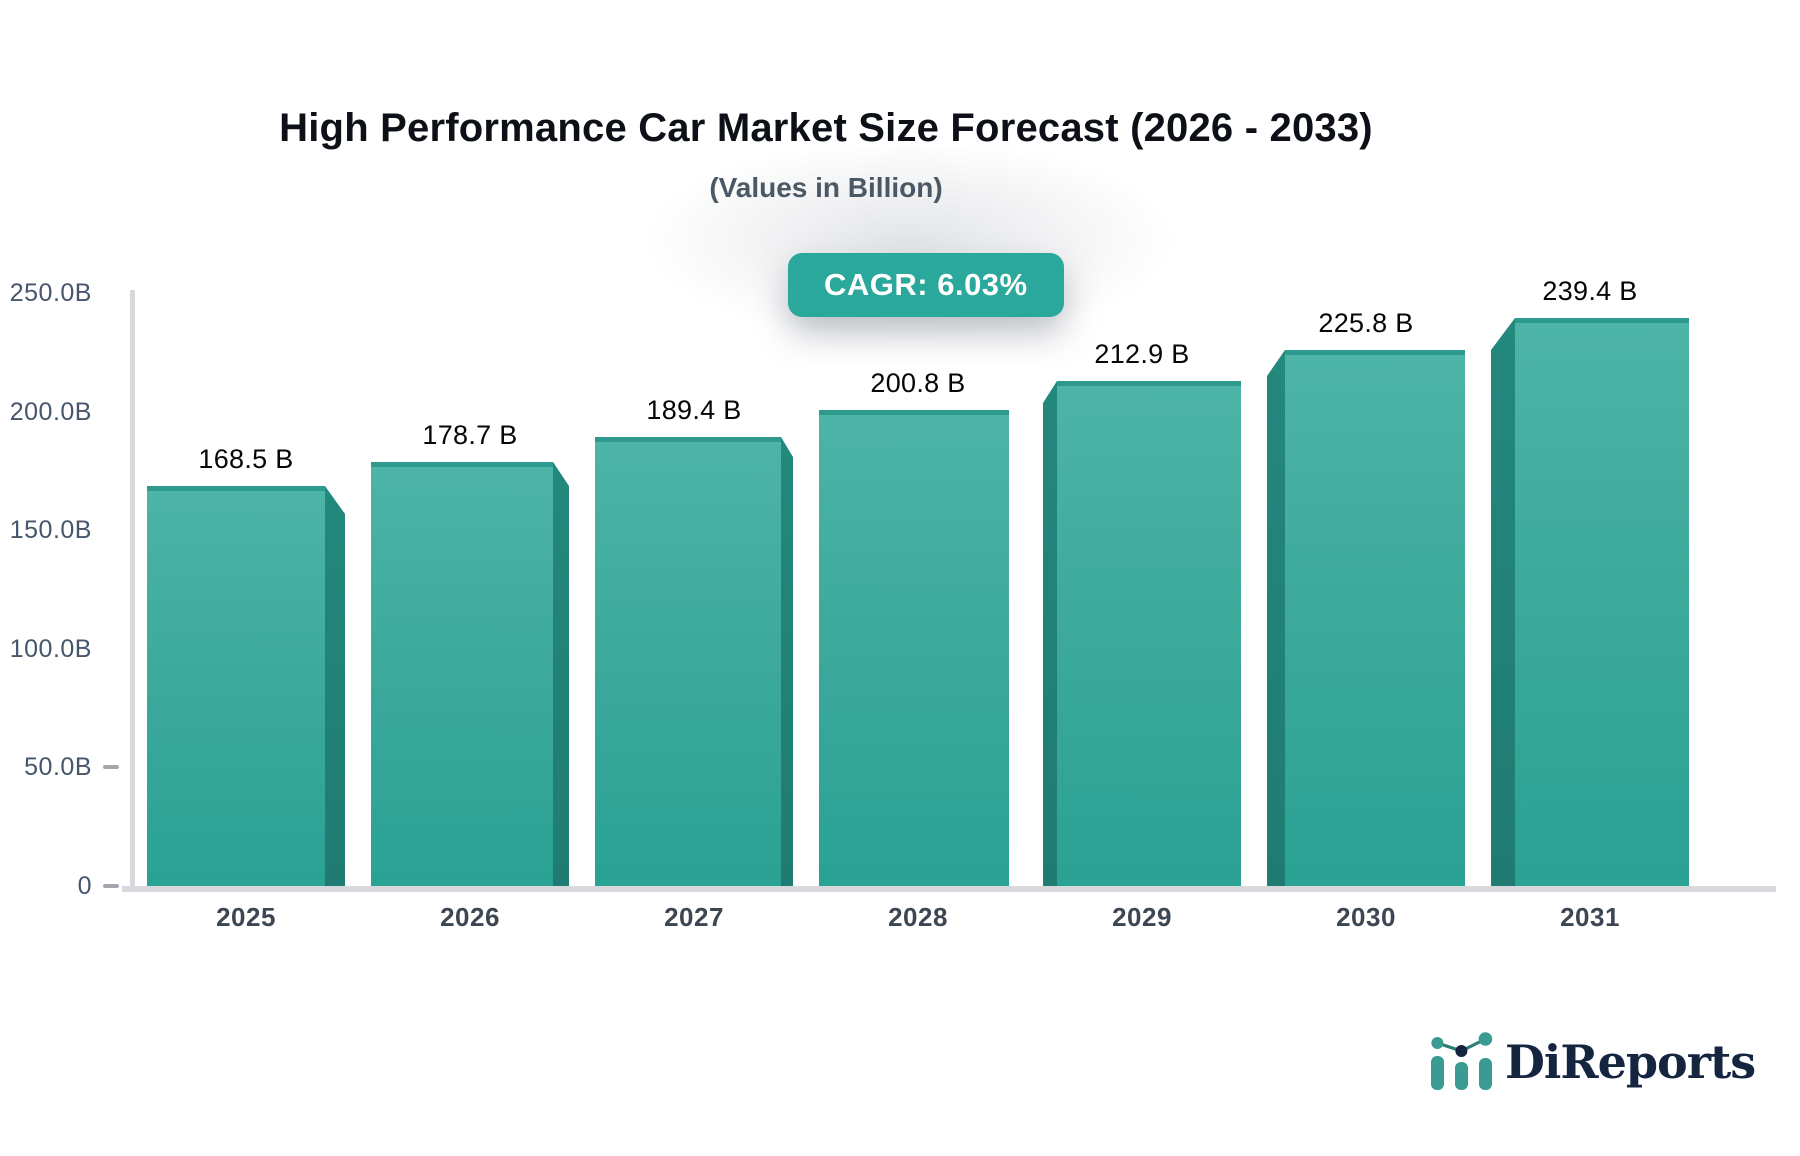  What do you see at coordinates (246, 917) in the screenshot?
I see `x-axis-label-2025: 2025` at bounding box center [246, 917].